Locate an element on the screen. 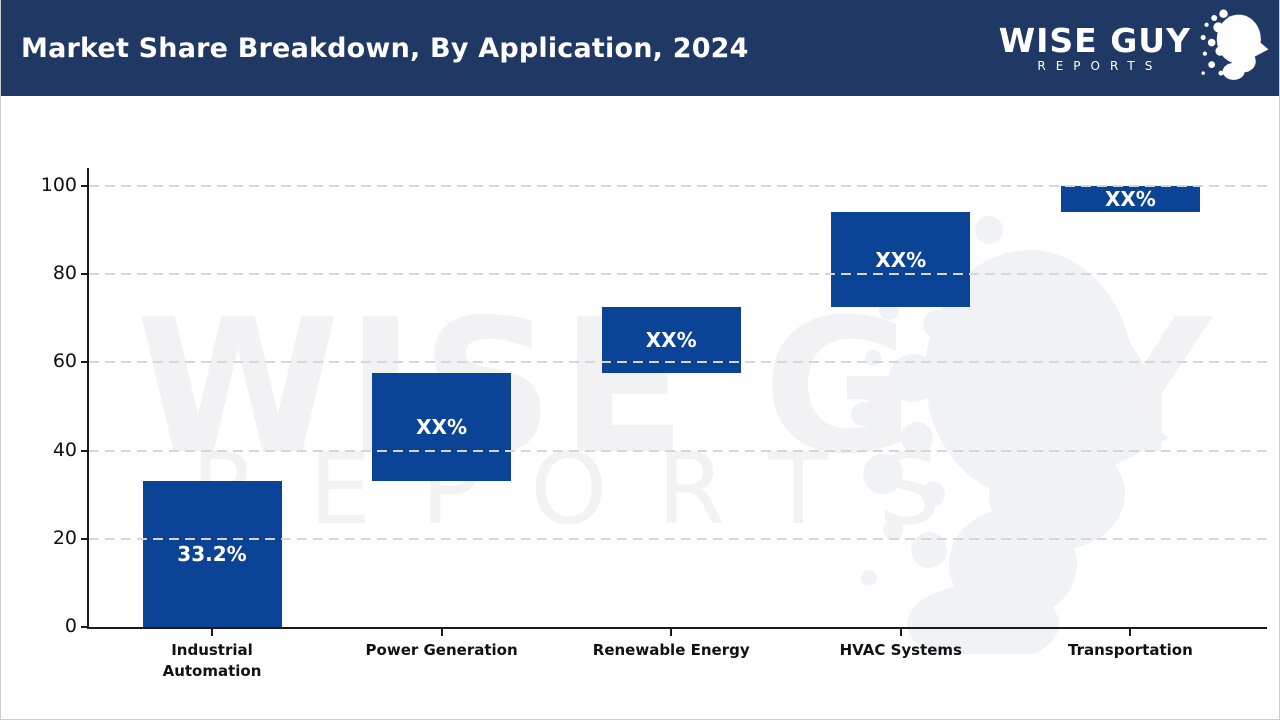 The width and height of the screenshot is (1280, 720). y-axis-spine is located at coordinates (88, 398).